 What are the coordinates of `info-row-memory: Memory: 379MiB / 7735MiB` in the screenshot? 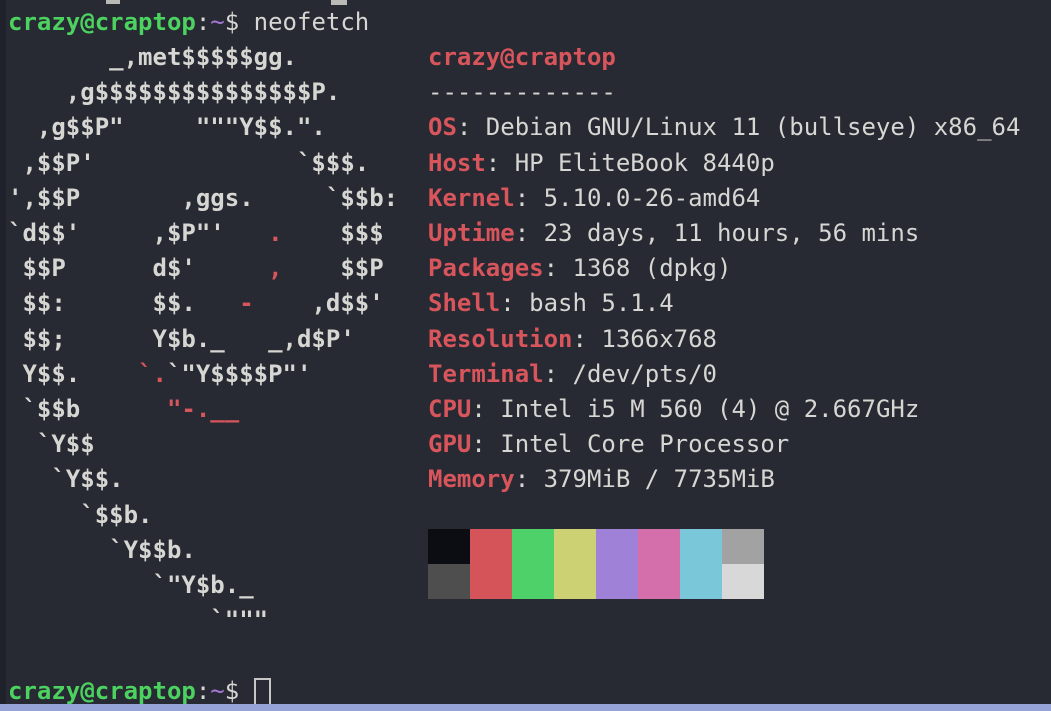 It's located at (601, 479).